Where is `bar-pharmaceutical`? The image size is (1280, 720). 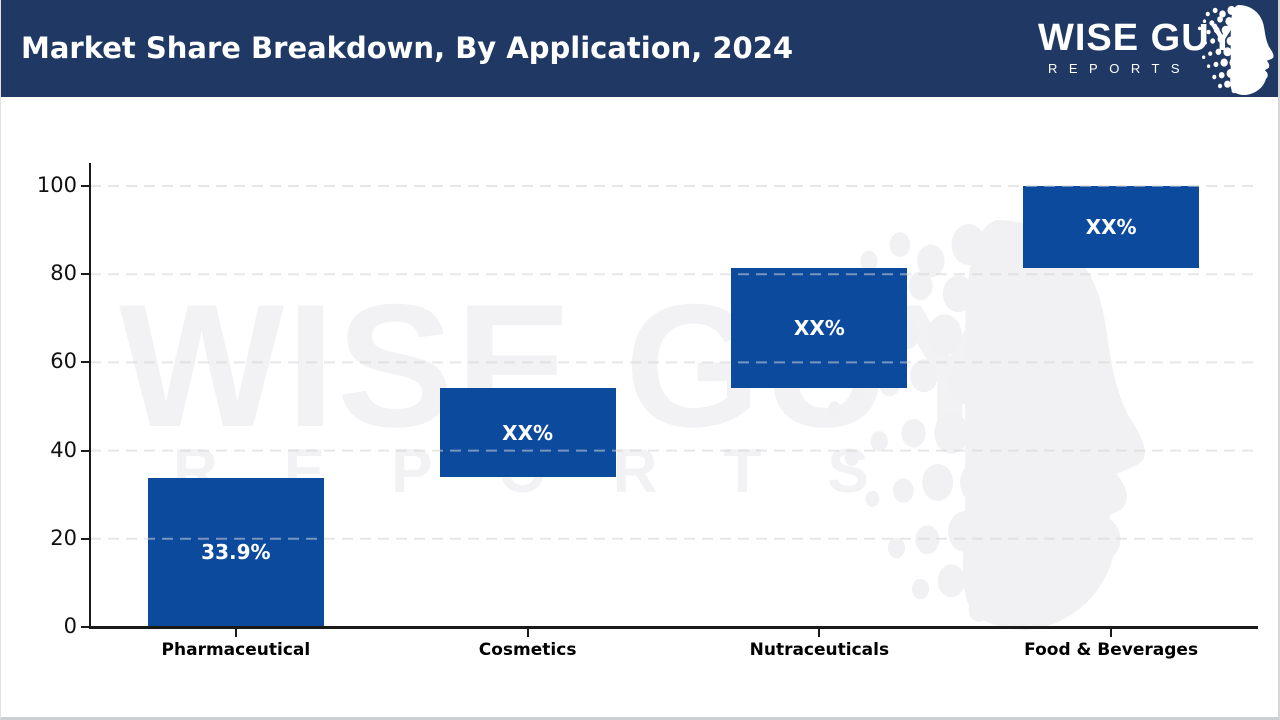 bar-pharmaceutical is located at coordinates (235, 552).